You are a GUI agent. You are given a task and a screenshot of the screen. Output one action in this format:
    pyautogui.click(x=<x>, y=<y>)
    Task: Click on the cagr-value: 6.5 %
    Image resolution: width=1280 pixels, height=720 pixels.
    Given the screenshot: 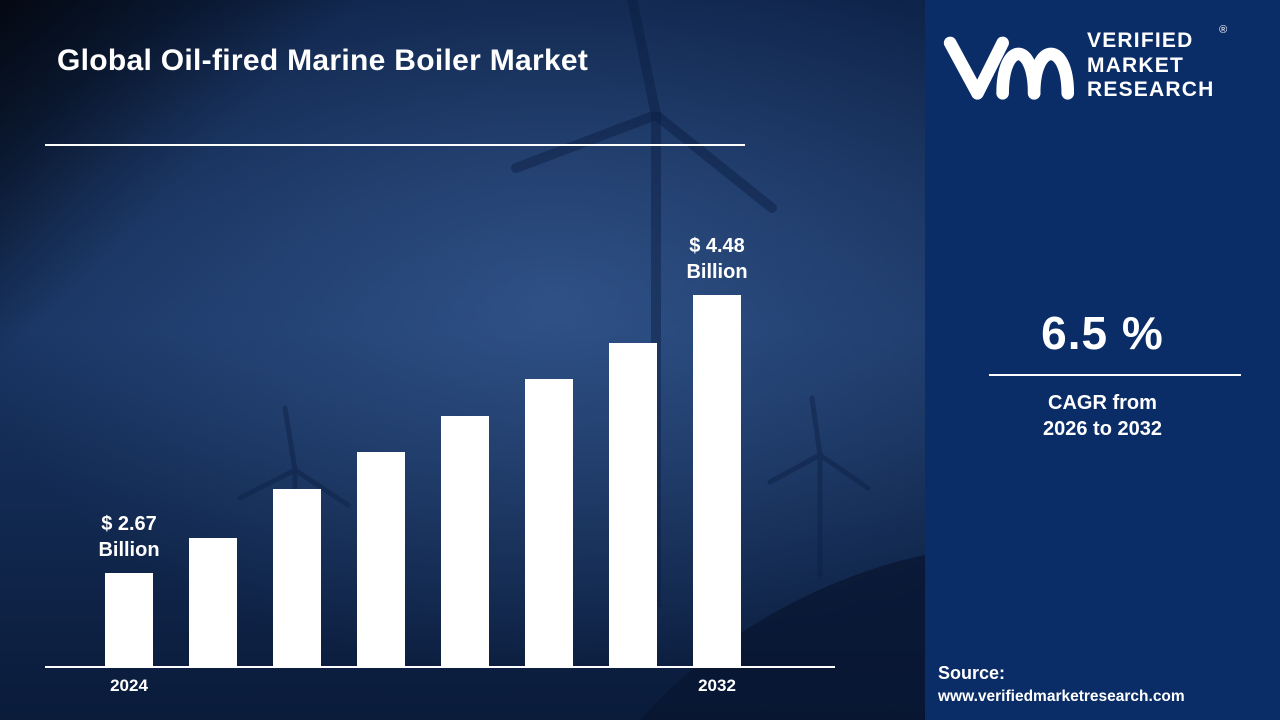 What is the action you would take?
    pyautogui.click(x=1102, y=333)
    